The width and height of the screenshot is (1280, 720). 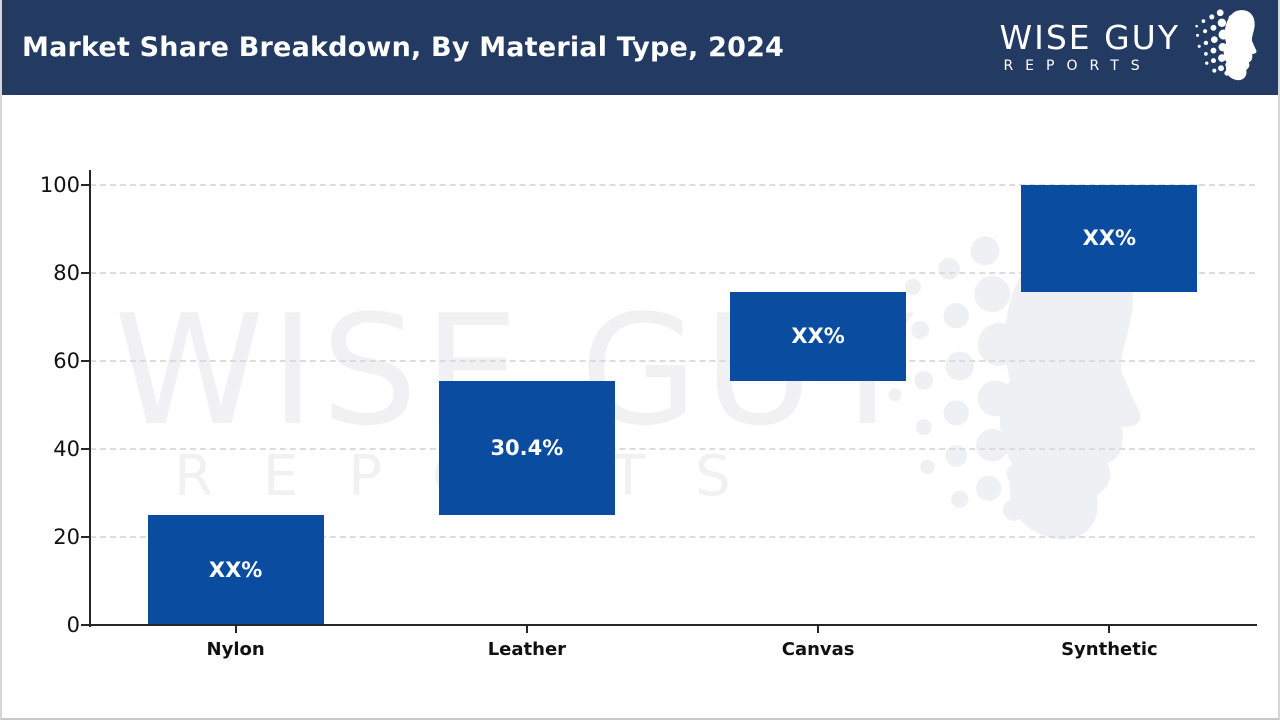 I want to click on y-tick-label: 40, so click(x=66, y=449).